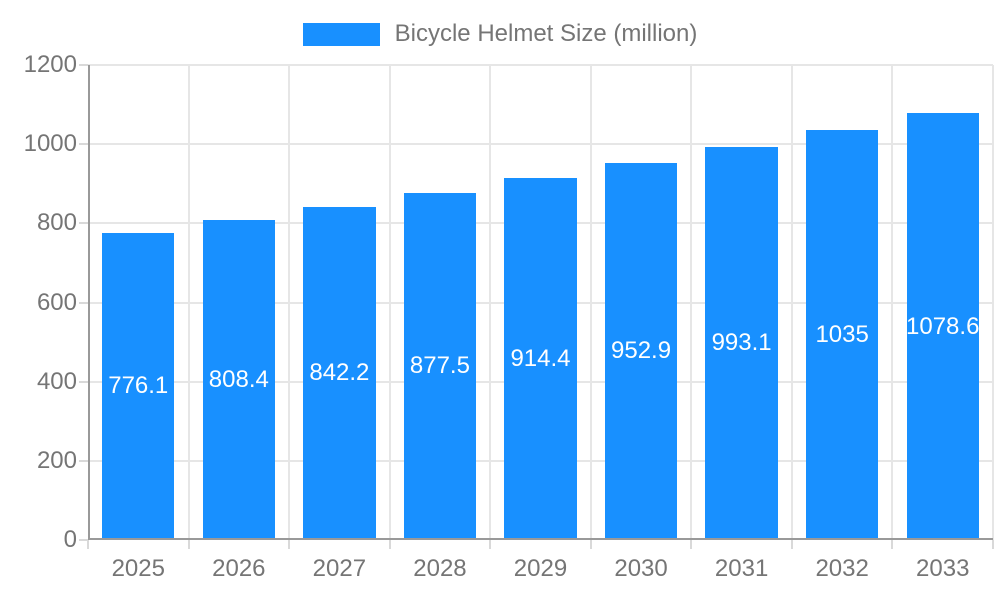  I want to click on bar-value-label: 1035, so click(842, 335).